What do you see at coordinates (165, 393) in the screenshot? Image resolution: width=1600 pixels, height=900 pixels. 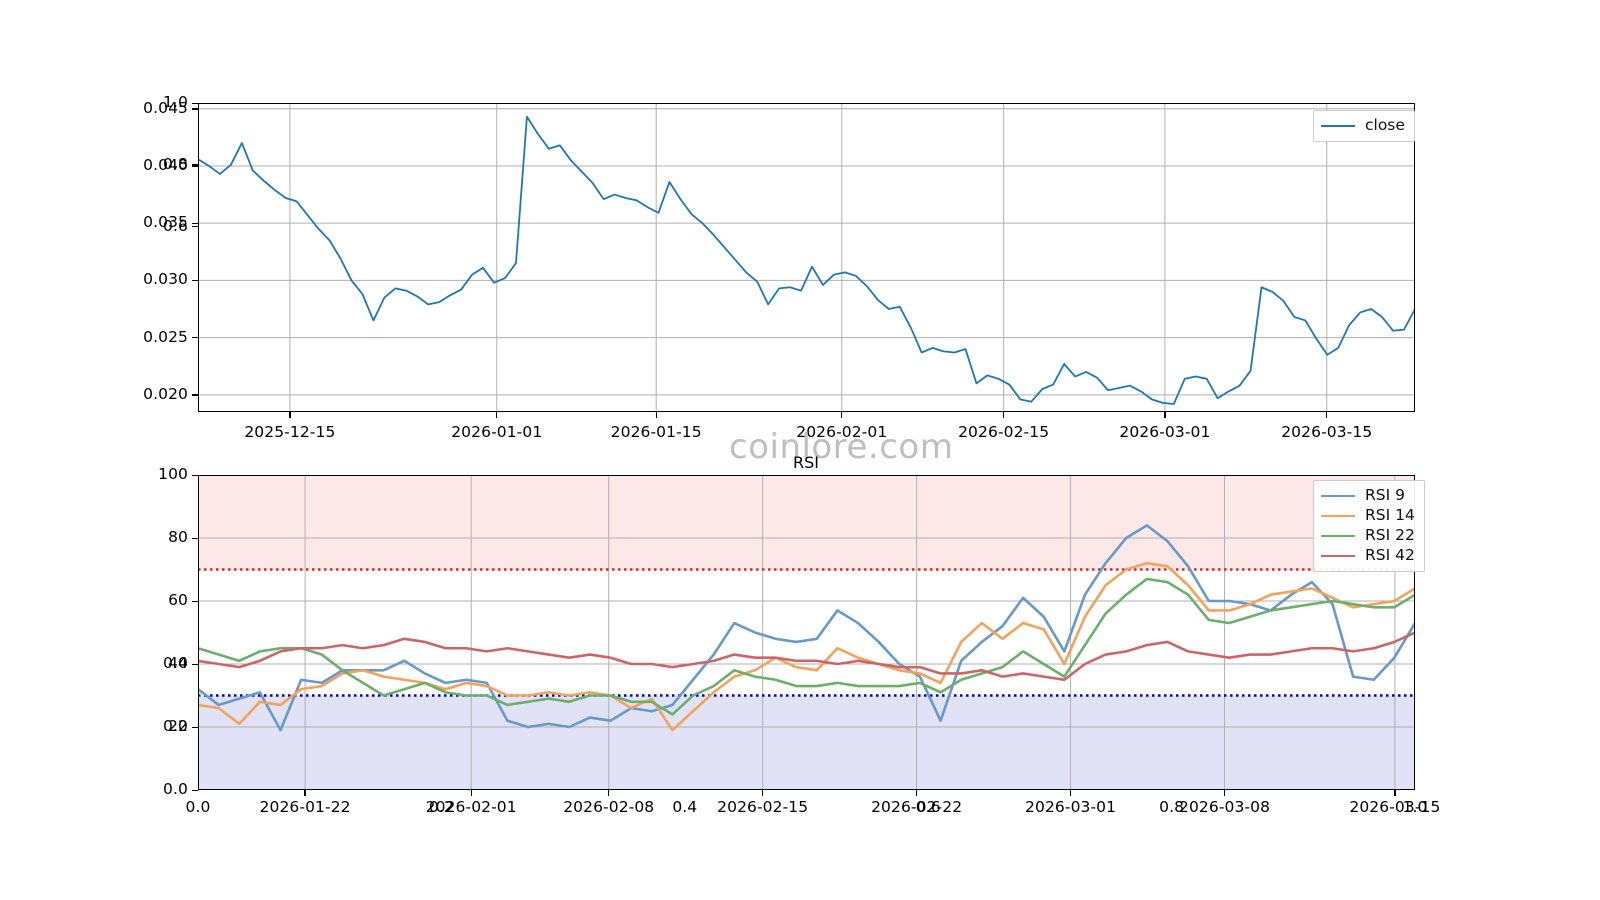 I see `price-y-tick-label: 0.020` at bounding box center [165, 393].